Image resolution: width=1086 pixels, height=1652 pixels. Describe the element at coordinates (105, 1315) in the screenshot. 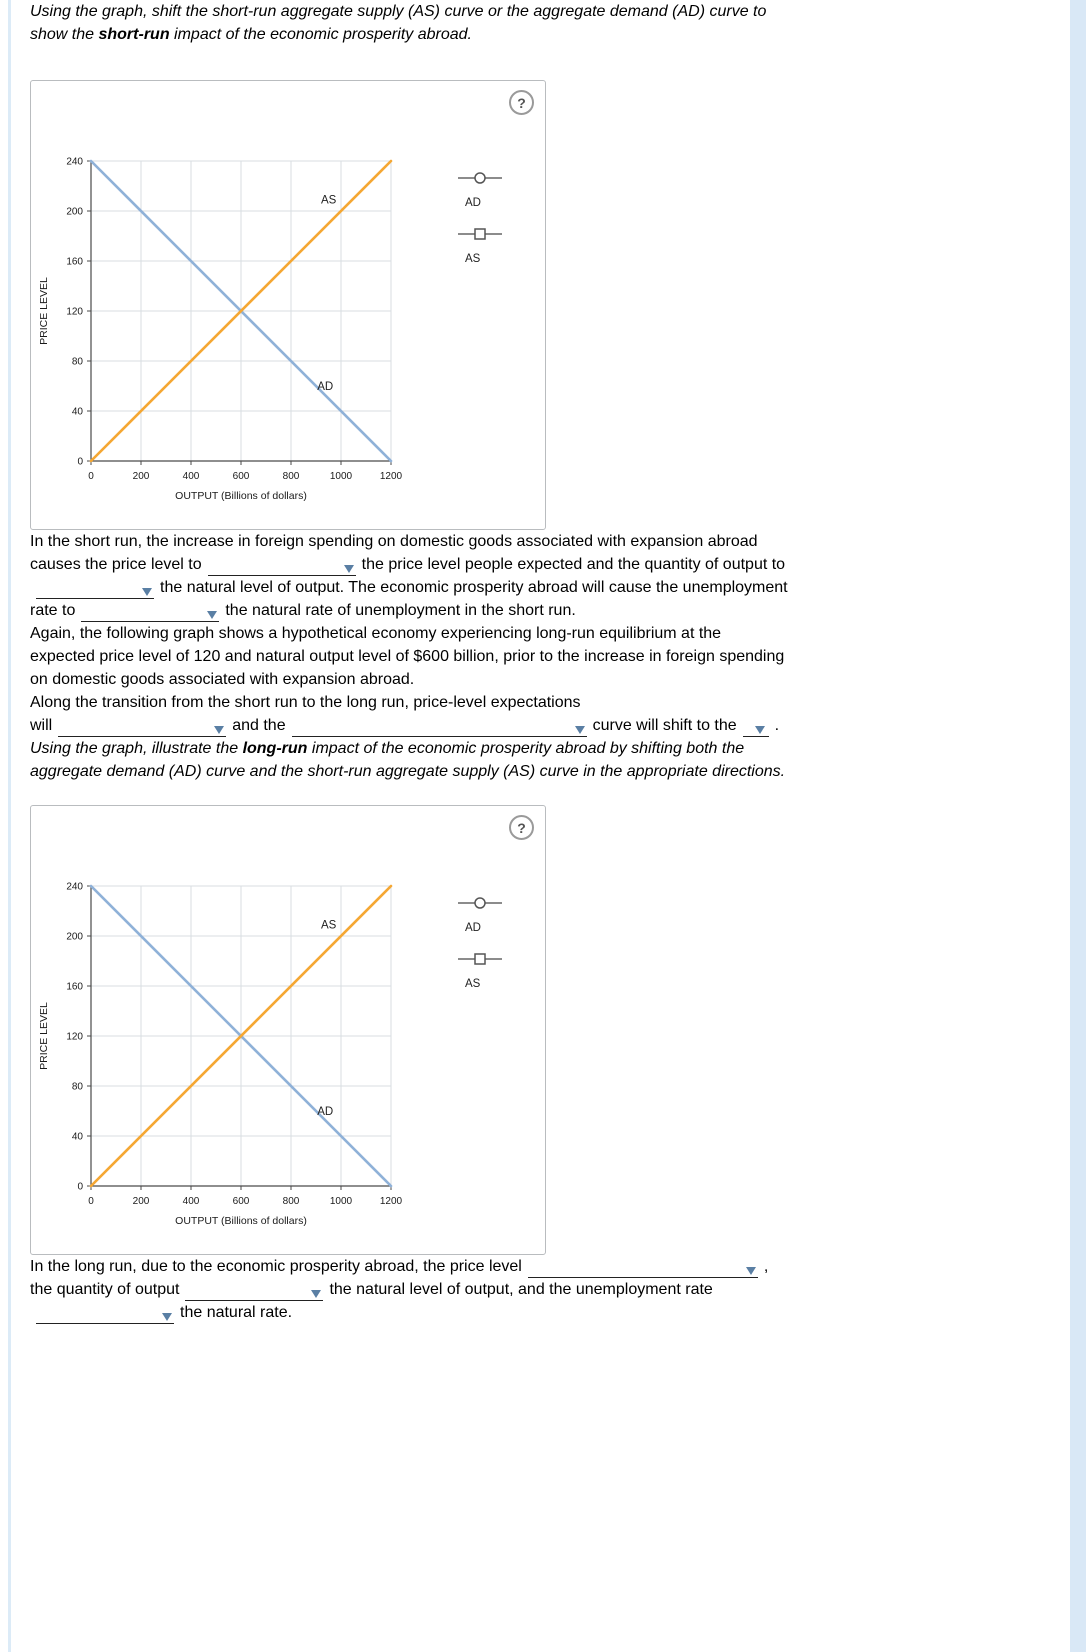

I see `long-run-unemployment-dropdown` at that location.